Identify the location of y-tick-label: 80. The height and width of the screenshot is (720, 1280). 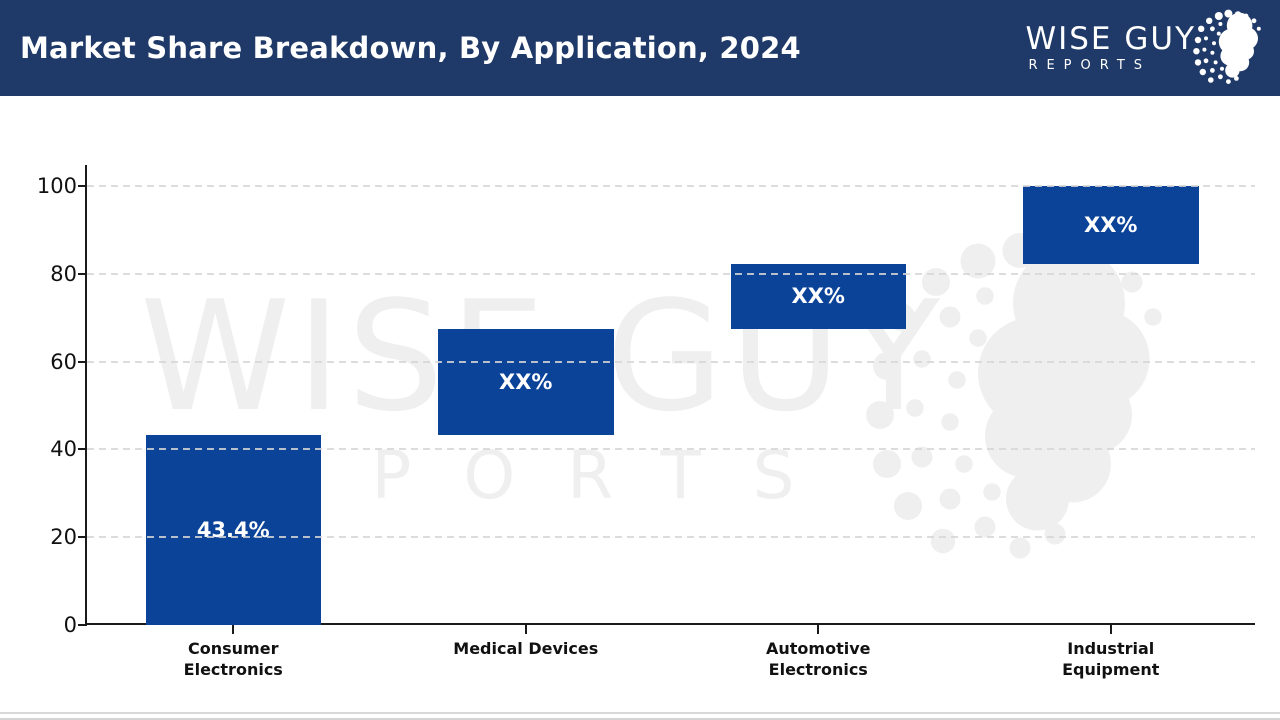
(63, 273).